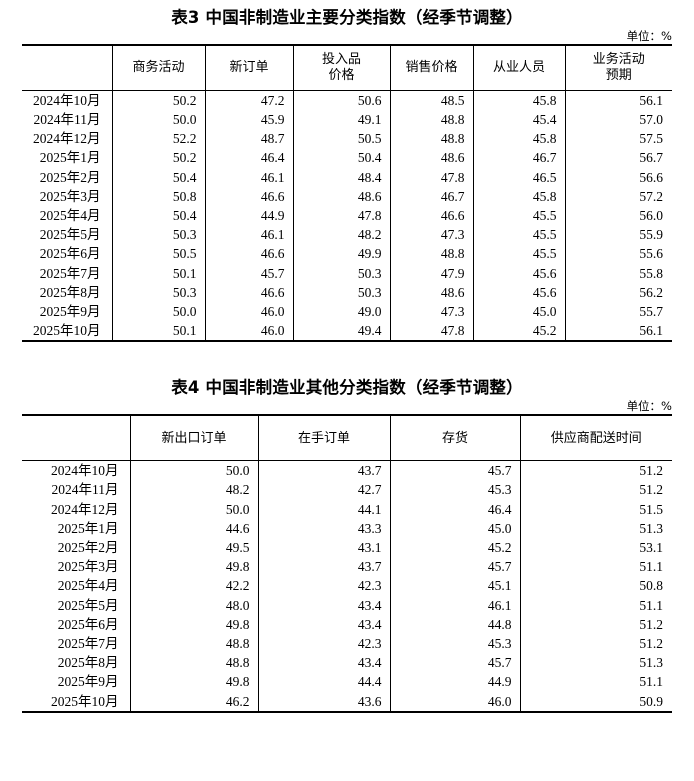 The image size is (694, 781). Describe the element at coordinates (341, 139) in the screenshot. I see `table3-value-input_prices: 50.5` at that location.